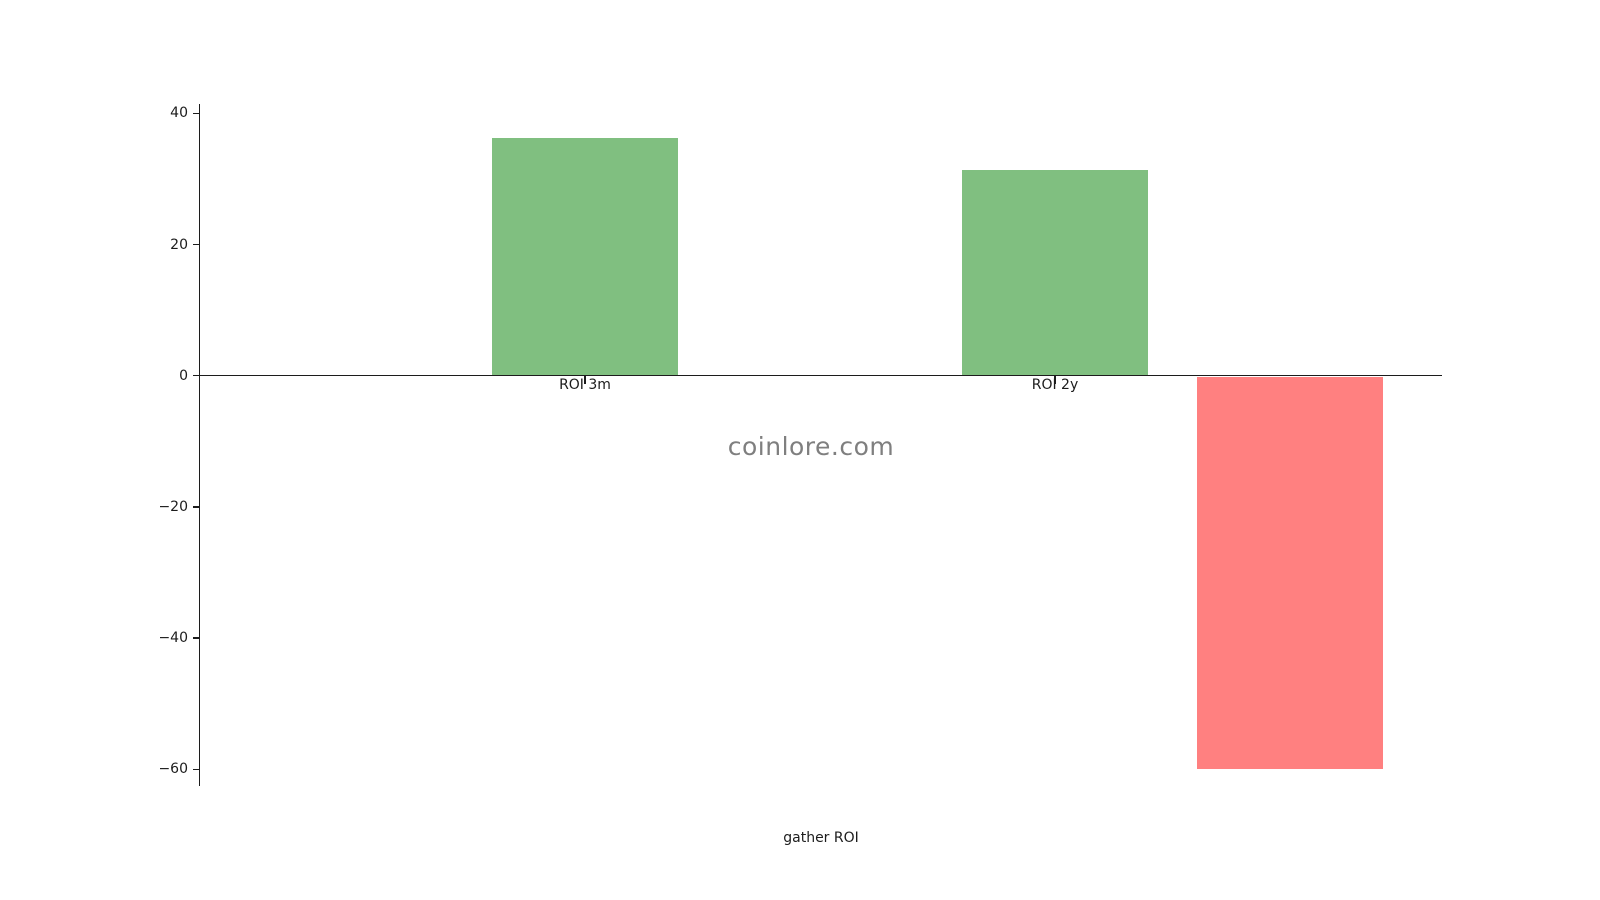 Image resolution: width=1600 pixels, height=900 pixels. I want to click on bar-roi-3m, so click(585, 256).